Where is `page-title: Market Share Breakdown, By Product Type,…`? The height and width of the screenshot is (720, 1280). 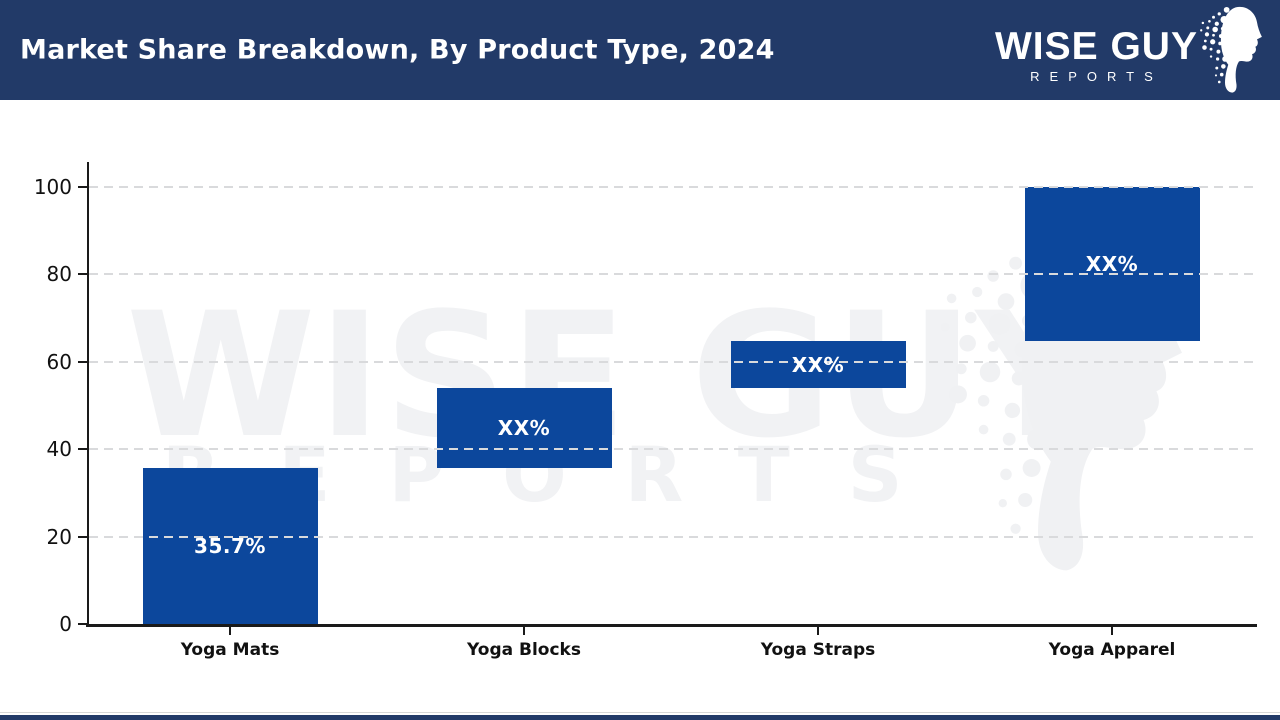
page-title: Market Share Breakdown, By Product Type,… is located at coordinates (397, 50).